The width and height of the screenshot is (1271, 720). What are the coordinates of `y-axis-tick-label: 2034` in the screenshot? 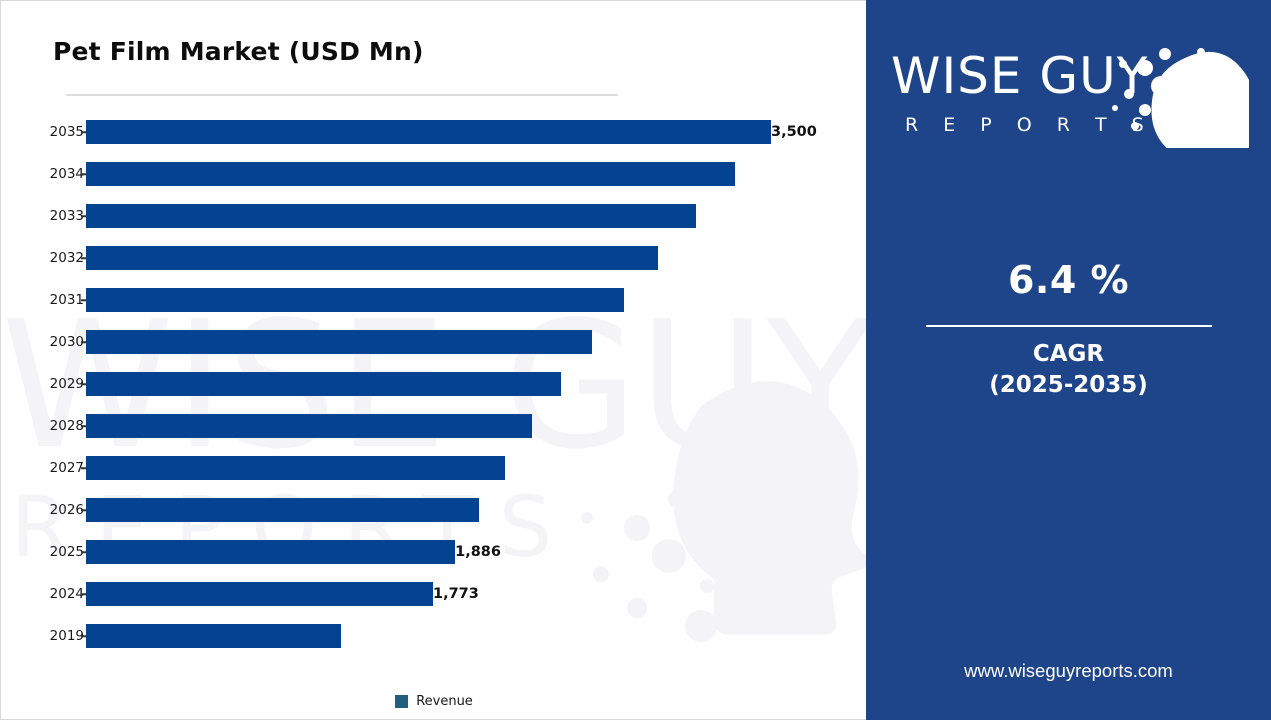 It's located at (66, 174).